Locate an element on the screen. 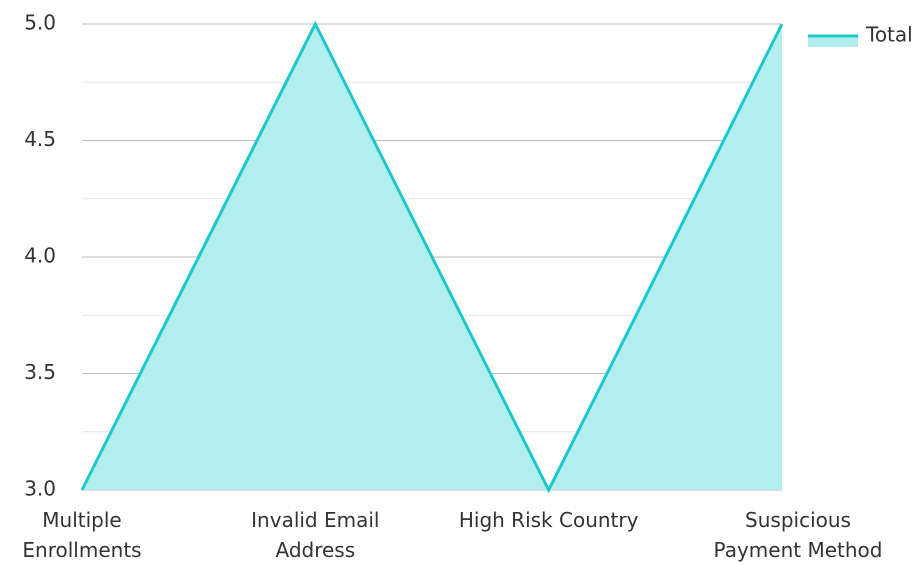  x-tick-label: High Risk Country is located at coordinates (548, 520).